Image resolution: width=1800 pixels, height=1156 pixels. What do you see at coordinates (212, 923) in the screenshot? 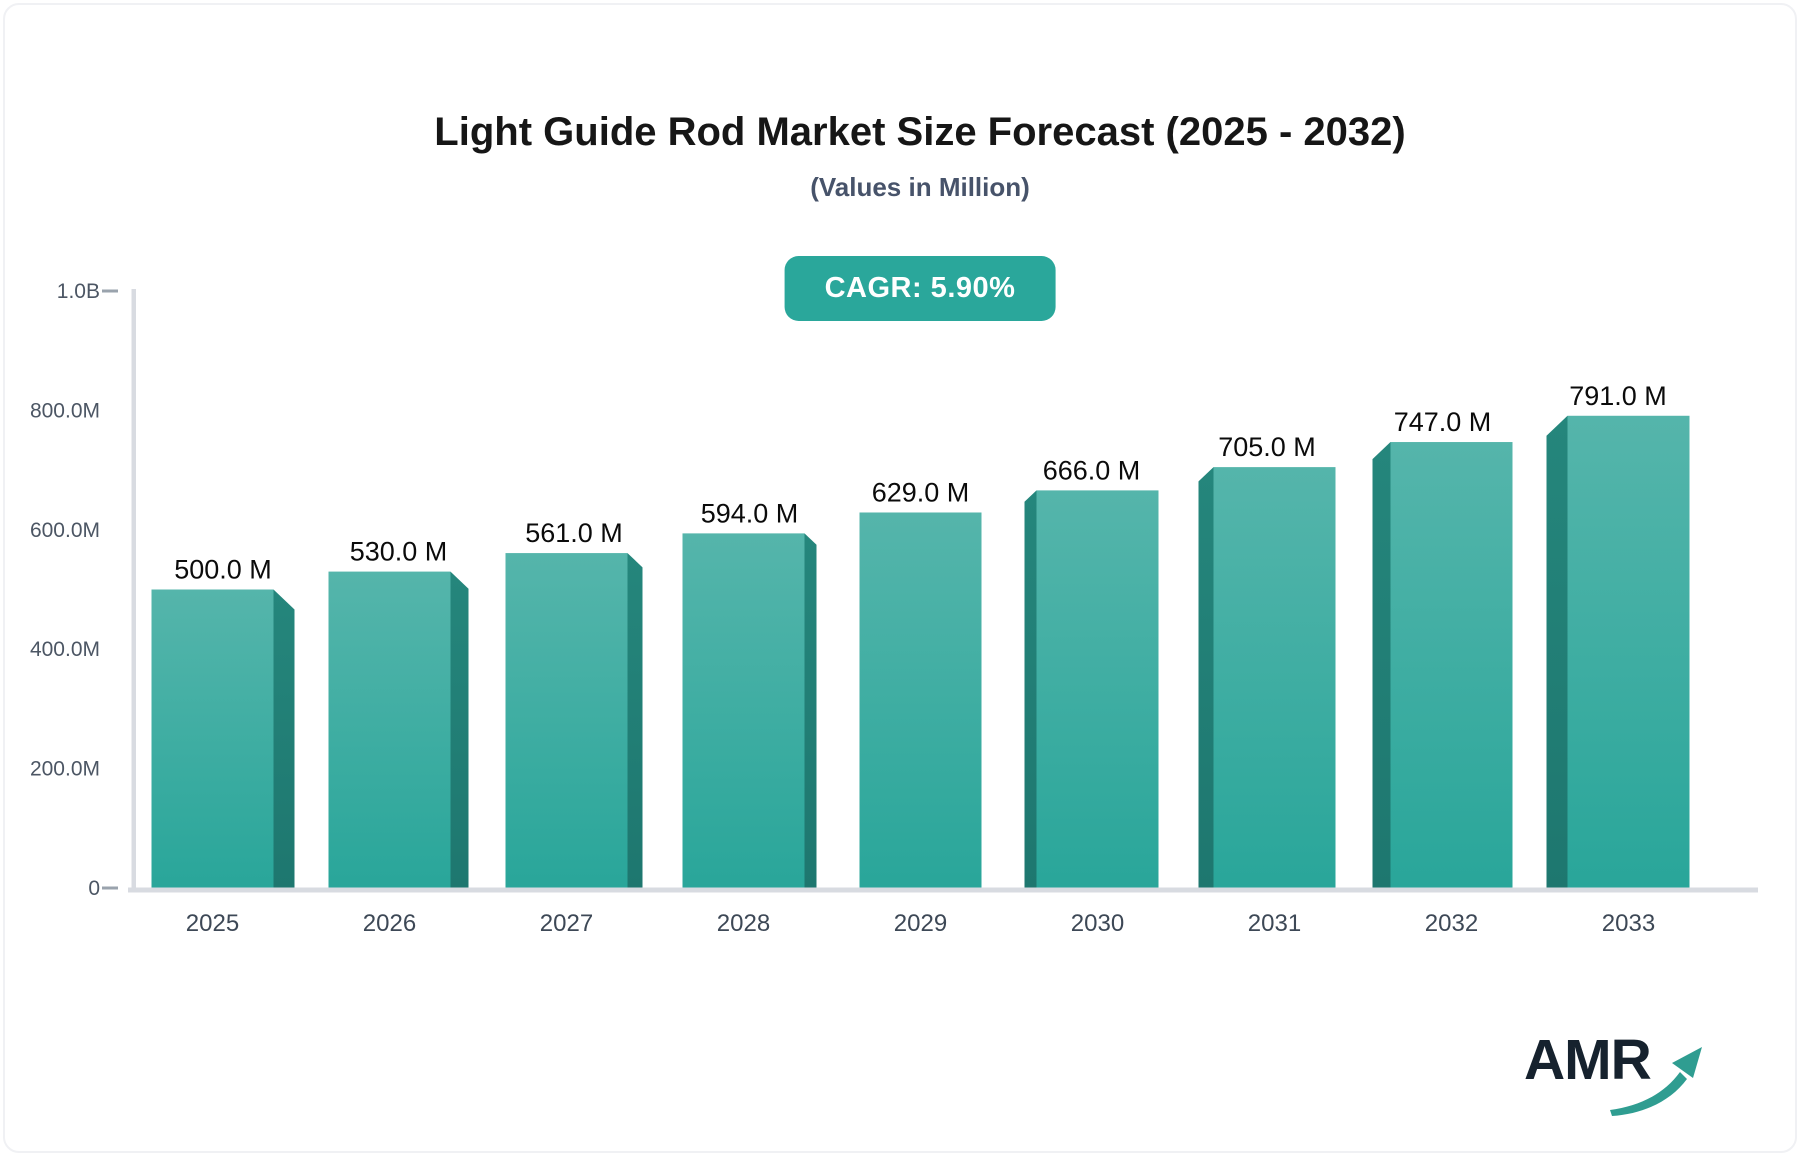
I see `x-axis-label: 2025` at bounding box center [212, 923].